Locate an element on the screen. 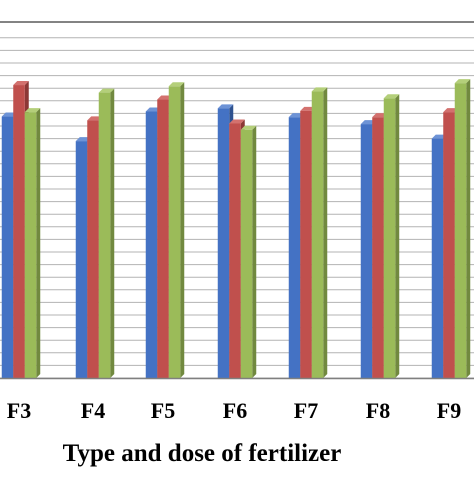 This screenshot has width=474, height=479. x-tick-label-f7: F7 is located at coordinates (306, 410).